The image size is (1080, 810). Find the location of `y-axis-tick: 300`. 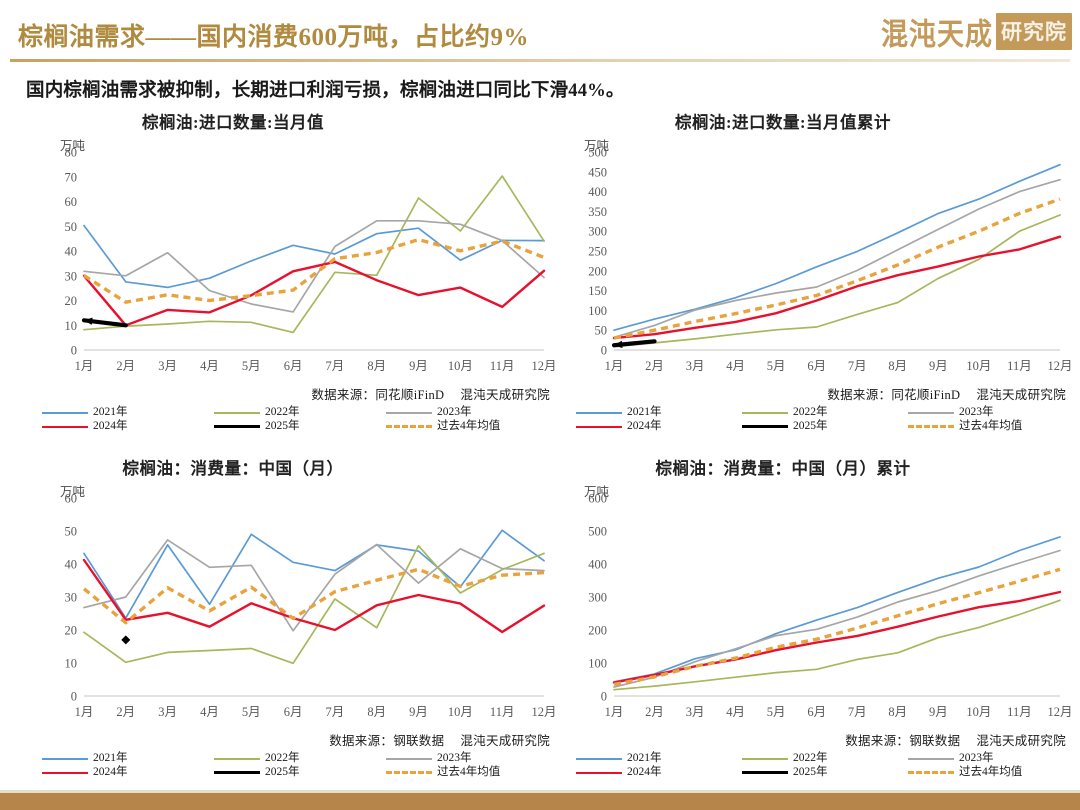

y-axis-tick: 300 is located at coordinates (597, 598).